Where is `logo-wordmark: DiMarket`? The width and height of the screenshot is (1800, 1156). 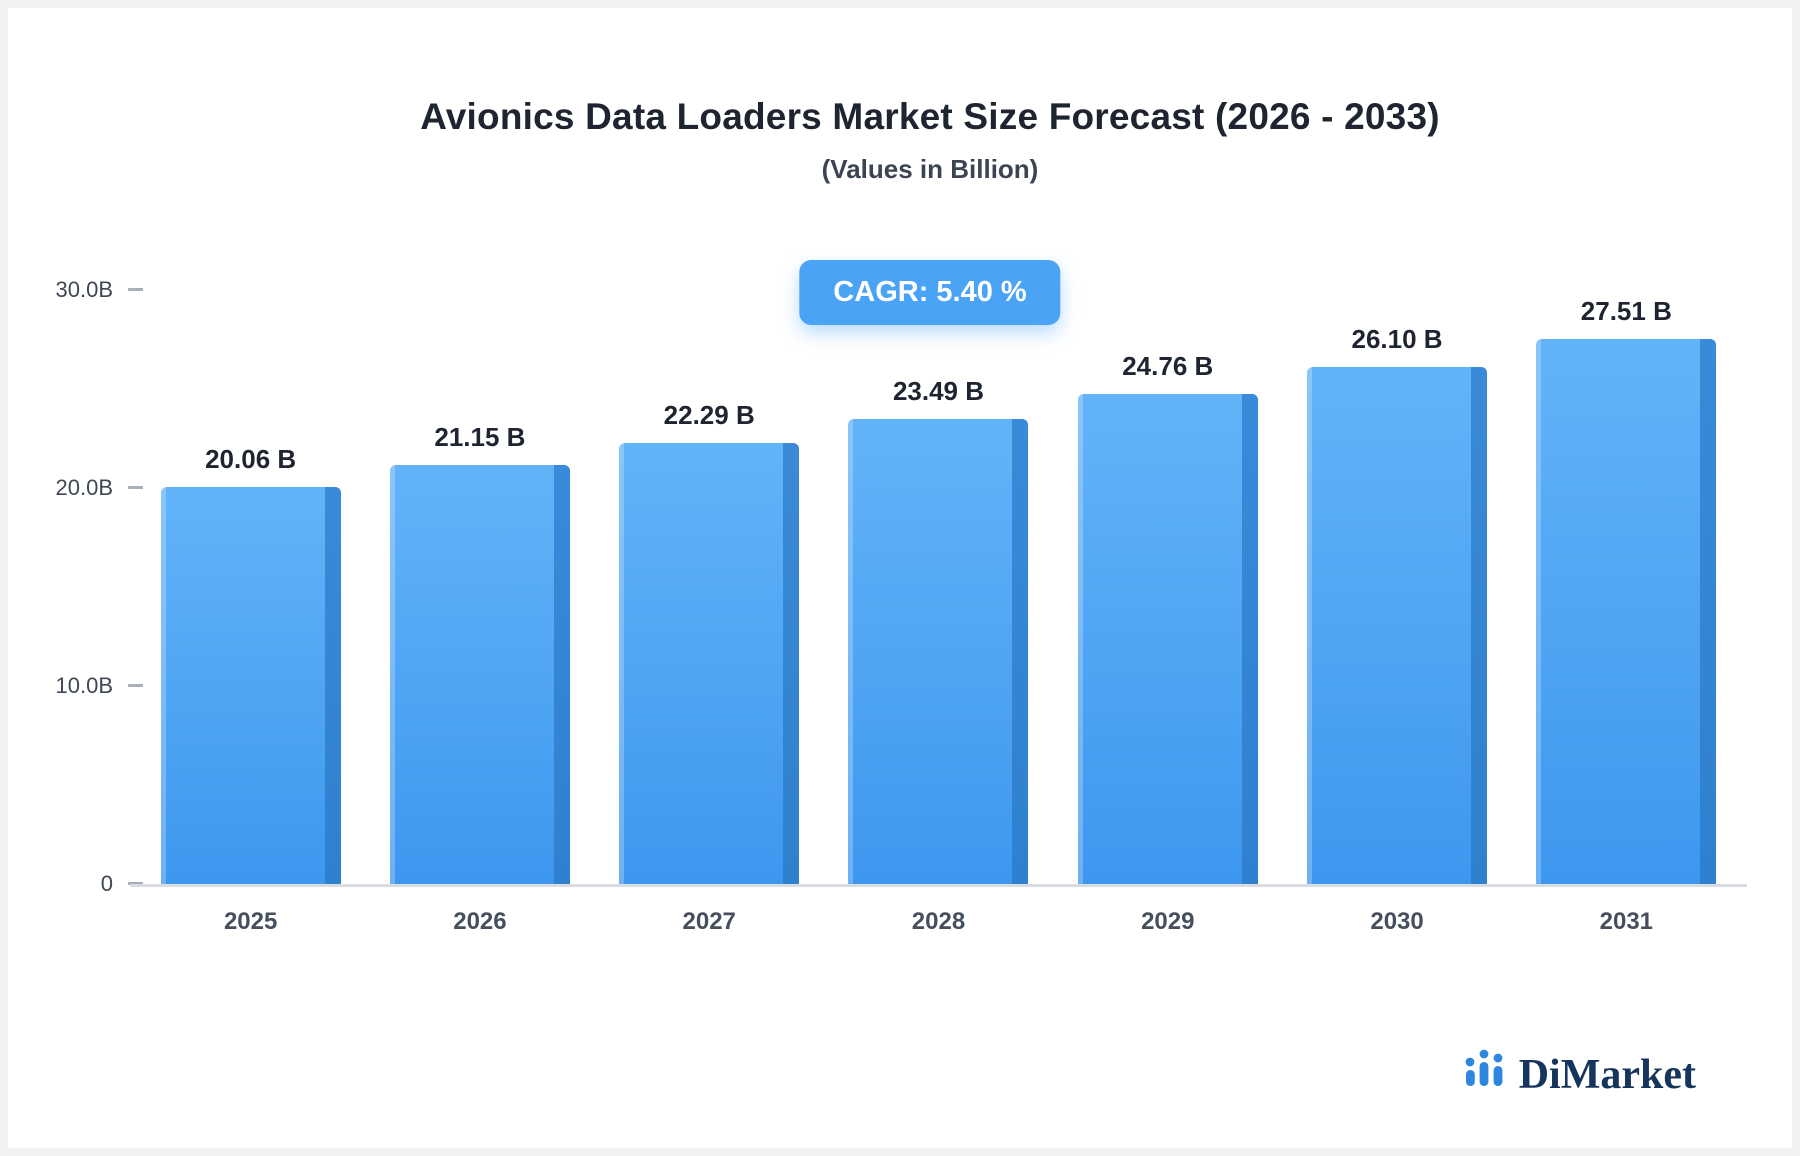
logo-wordmark: DiMarket is located at coordinates (1607, 1075).